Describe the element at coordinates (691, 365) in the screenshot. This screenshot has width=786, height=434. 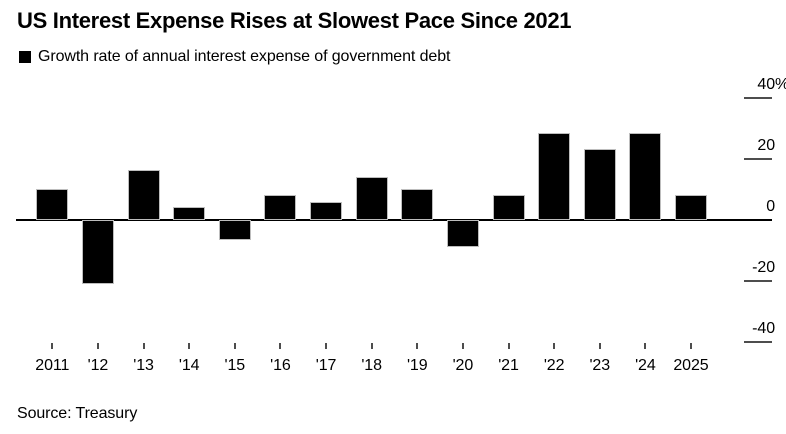
I see `x-axis-label: 2025` at that location.